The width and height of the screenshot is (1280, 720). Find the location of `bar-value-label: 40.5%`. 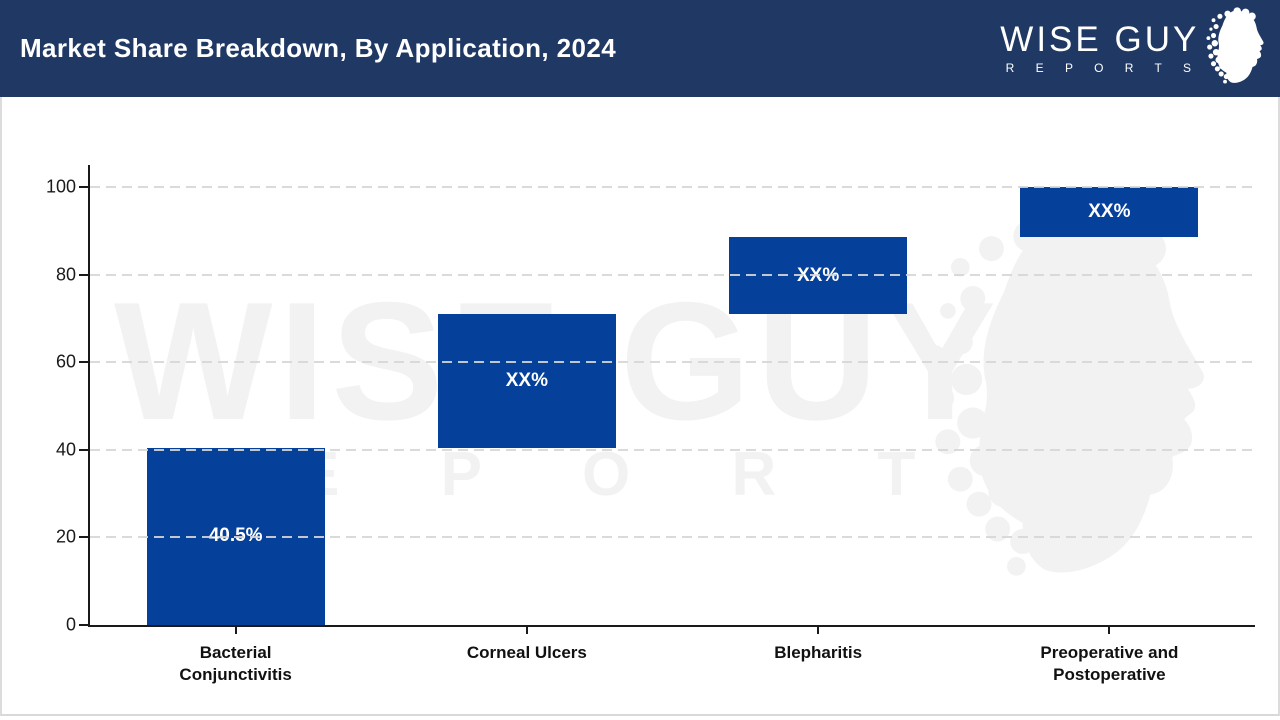

bar-value-label: 40.5% is located at coordinates (235, 536).